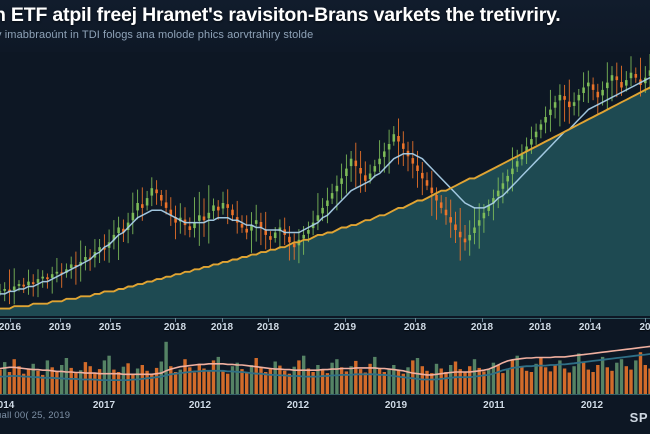  Describe the element at coordinates (104, 405) in the screenshot. I see `volume-x-tick: 2017` at that location.